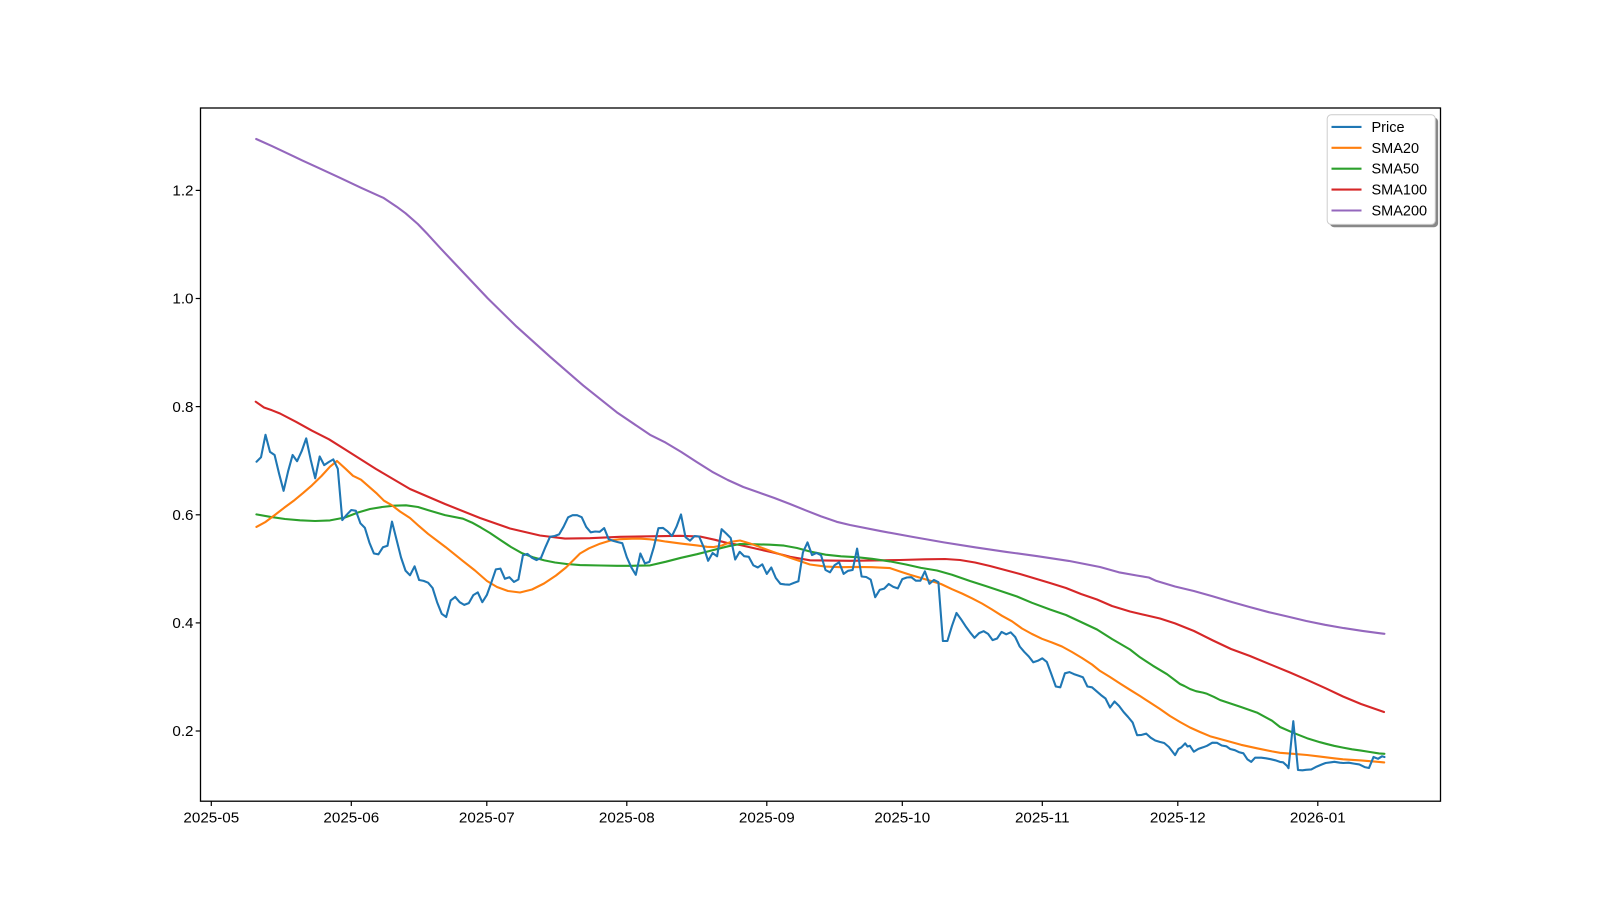 This screenshot has height=905, width=1600. Describe the element at coordinates (351, 817) in the screenshot. I see `svg-text: 2025-06` at that location.